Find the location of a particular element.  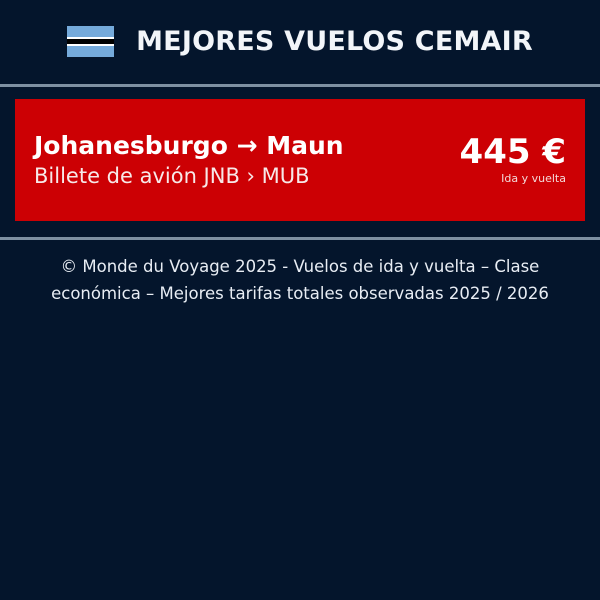

deal-ticket-line: Billete de avión JNB › MUB is located at coordinates (172, 175).